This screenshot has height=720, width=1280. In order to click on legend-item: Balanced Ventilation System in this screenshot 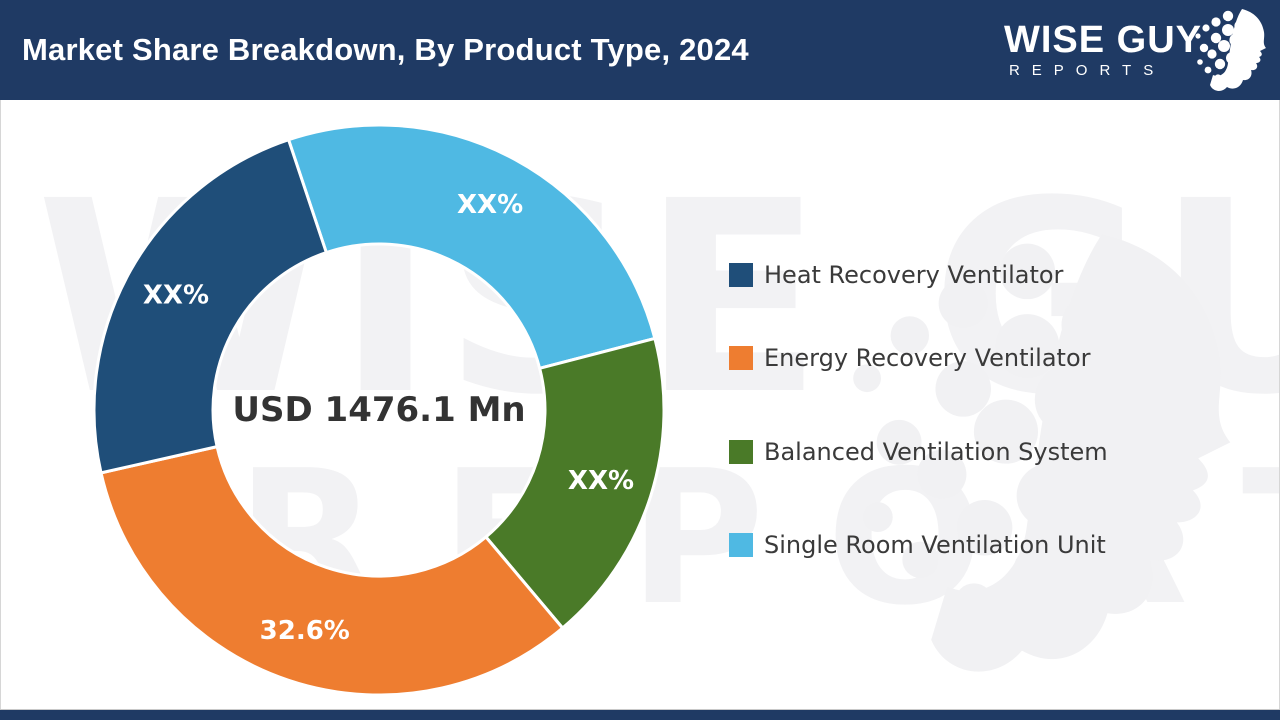, I will do `click(918, 452)`.